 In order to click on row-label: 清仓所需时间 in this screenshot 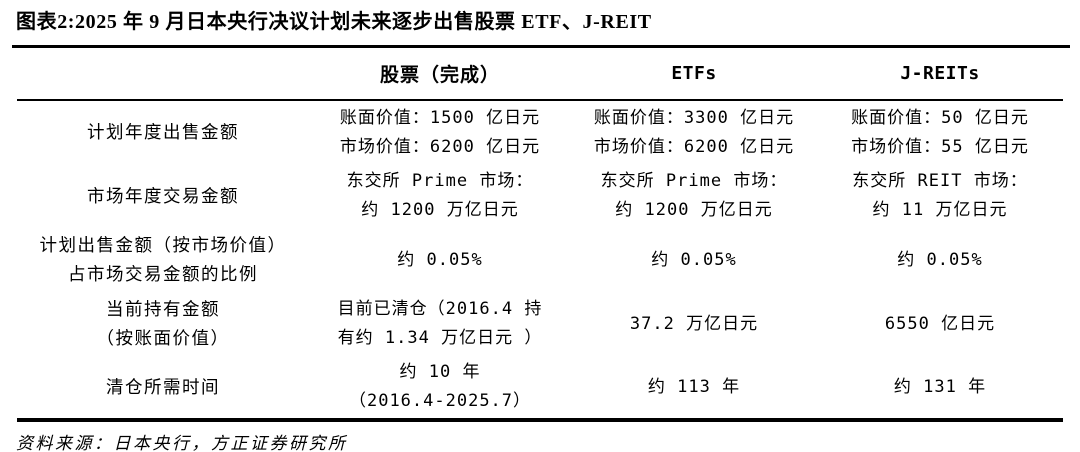, I will do `click(163, 386)`.